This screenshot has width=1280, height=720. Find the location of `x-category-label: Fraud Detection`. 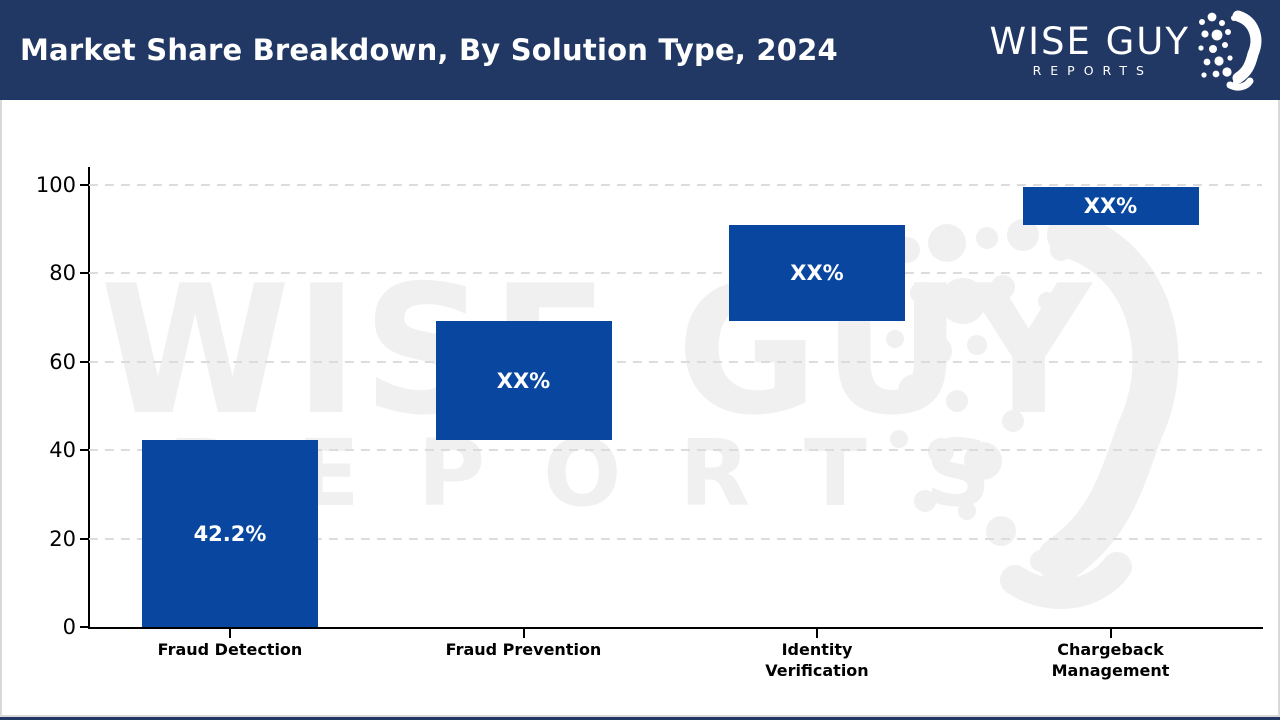

x-category-label: Fraud Detection is located at coordinates (230, 649).